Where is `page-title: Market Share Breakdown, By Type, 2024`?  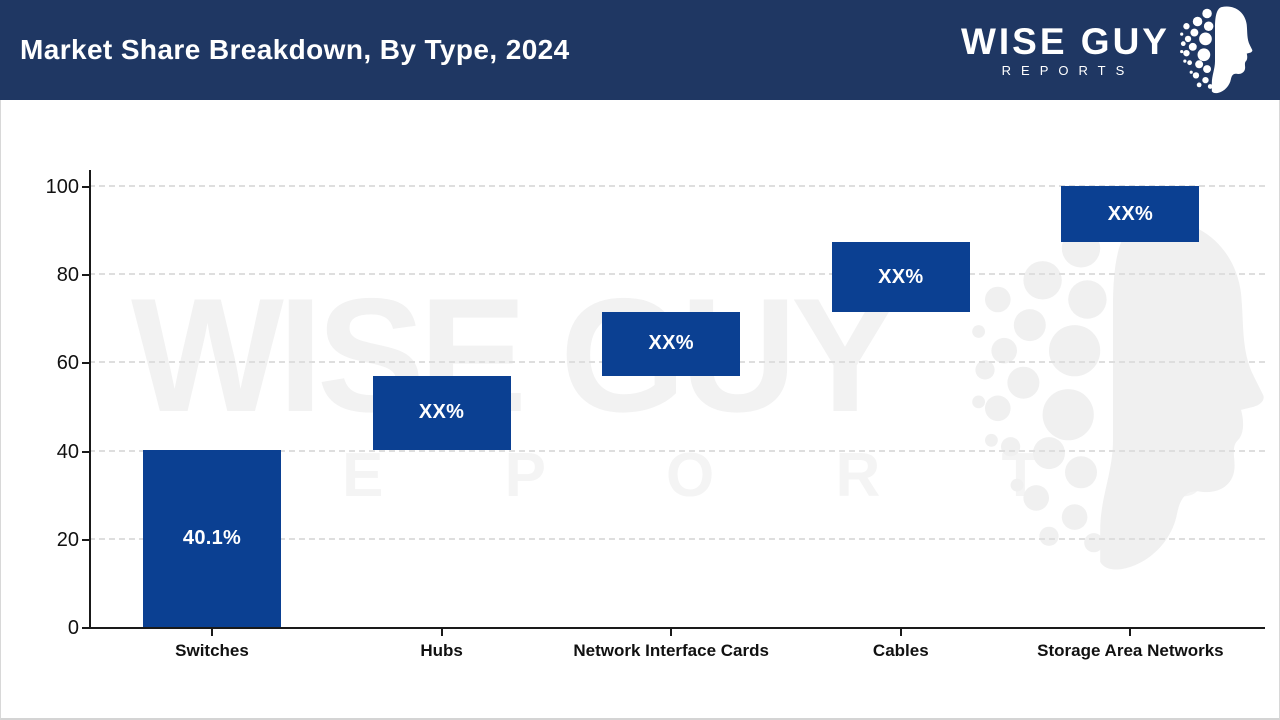
page-title: Market Share Breakdown, By Type, 2024 is located at coordinates (295, 49).